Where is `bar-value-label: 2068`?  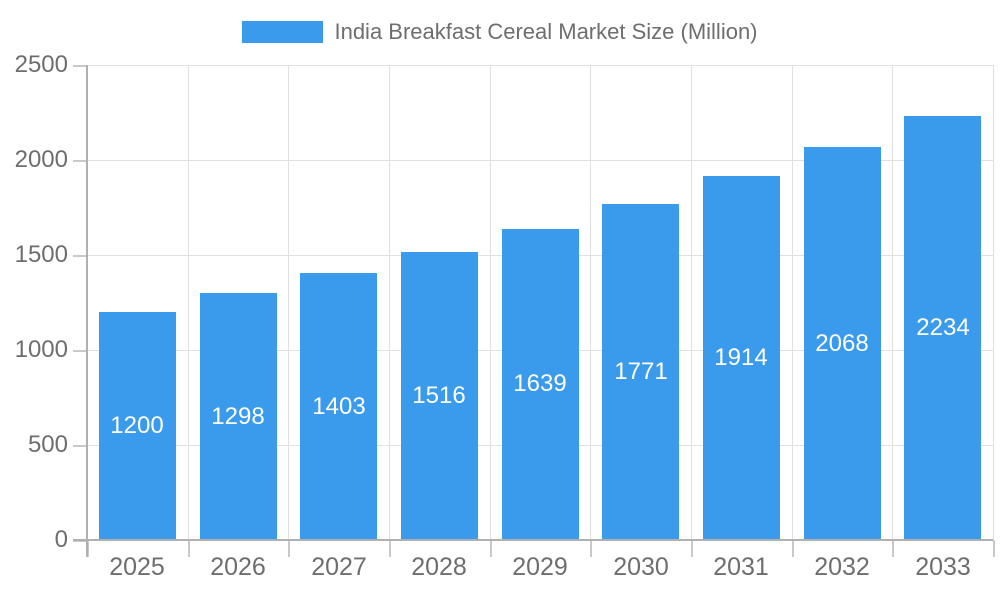
bar-value-label: 2068 is located at coordinates (842, 343).